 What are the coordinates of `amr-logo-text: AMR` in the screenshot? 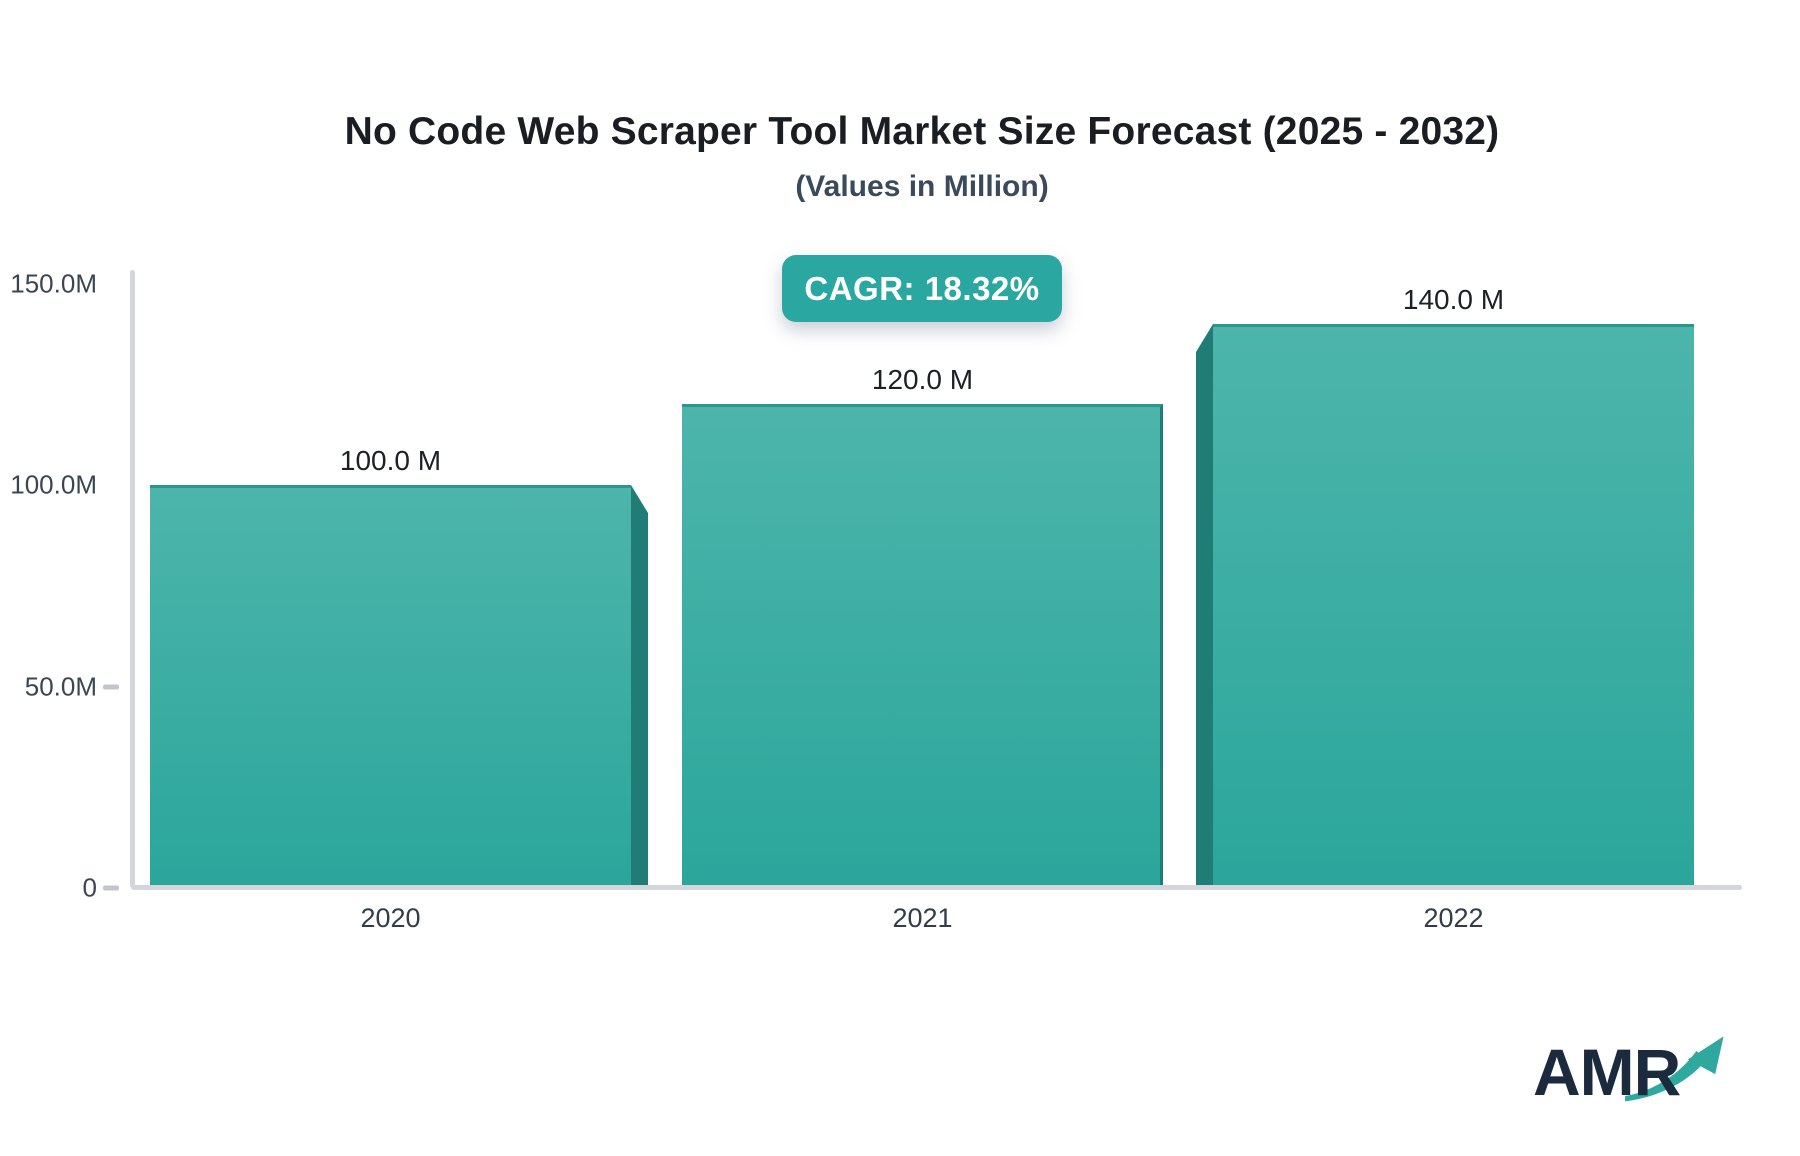 It's located at (1607, 1072).